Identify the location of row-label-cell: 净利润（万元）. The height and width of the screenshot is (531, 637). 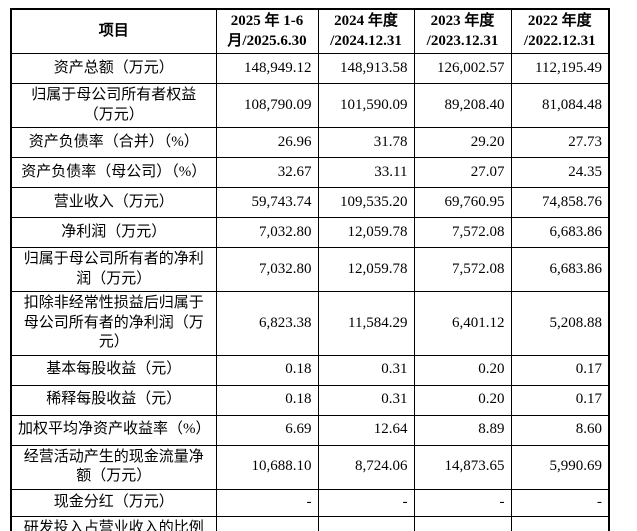
(113, 232).